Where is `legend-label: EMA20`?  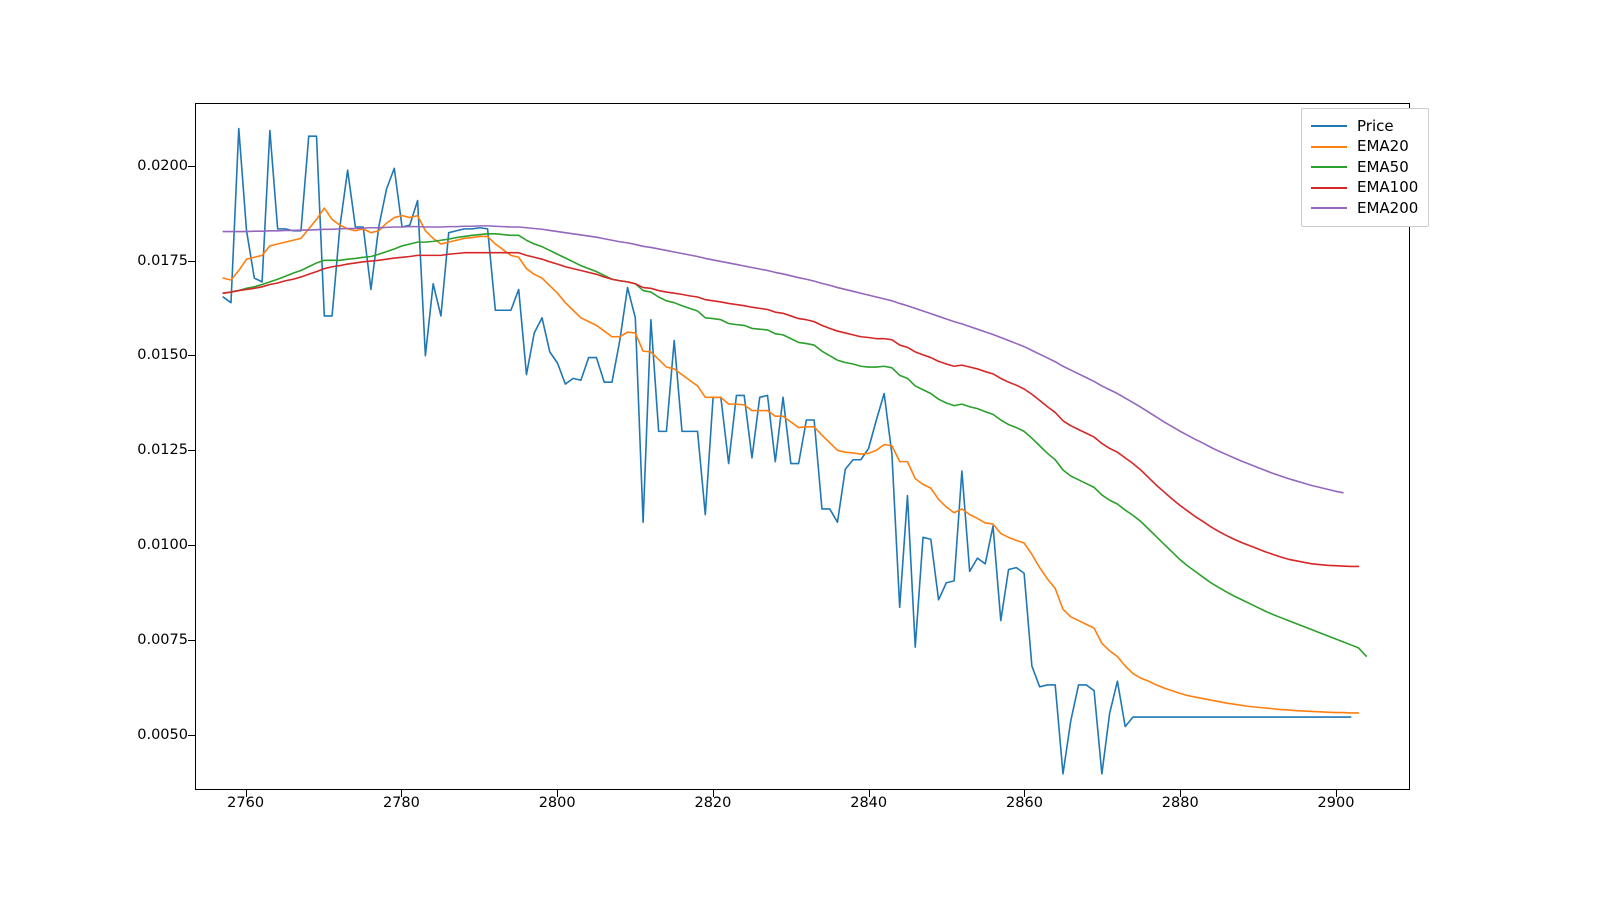
legend-label: EMA20 is located at coordinates (1383, 146).